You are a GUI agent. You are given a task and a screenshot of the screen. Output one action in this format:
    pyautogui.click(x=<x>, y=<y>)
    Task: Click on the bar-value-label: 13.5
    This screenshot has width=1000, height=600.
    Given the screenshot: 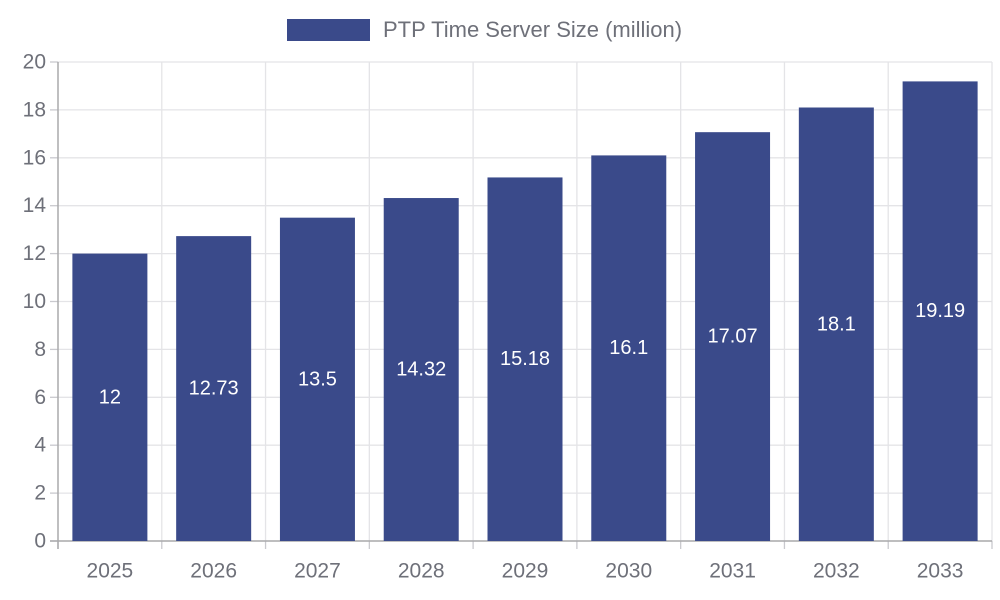 What is the action you would take?
    pyautogui.click(x=317, y=379)
    